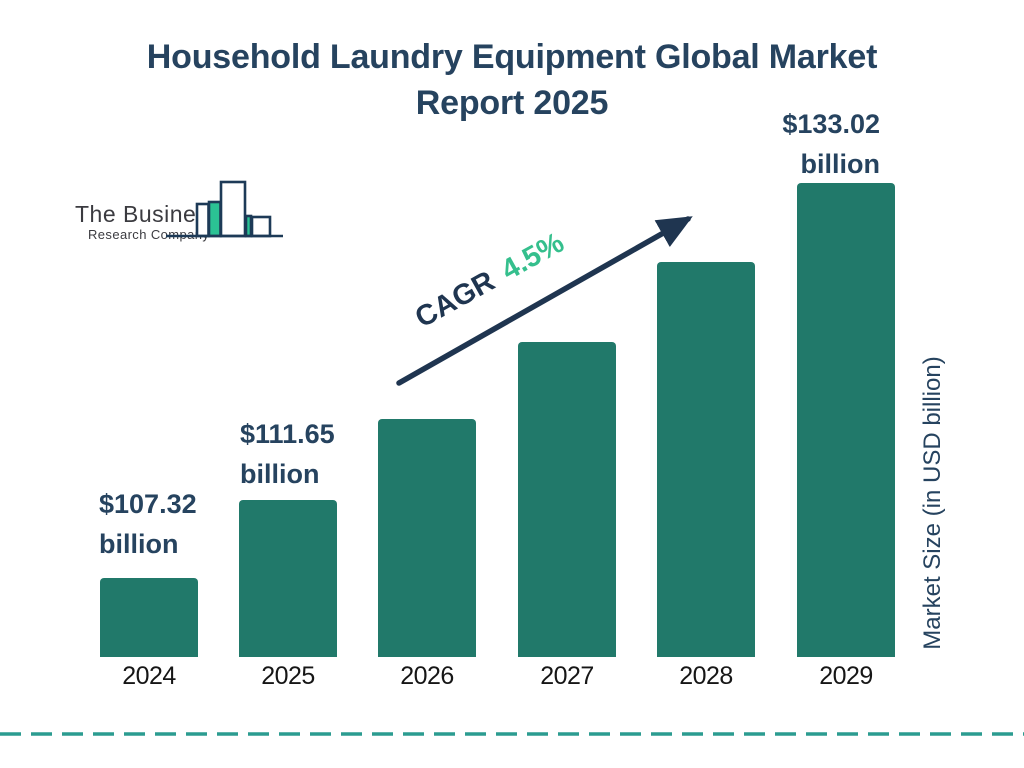 This screenshot has height=768, width=1024. I want to click on value-label-2024: $107.32 billion, so click(148, 524).